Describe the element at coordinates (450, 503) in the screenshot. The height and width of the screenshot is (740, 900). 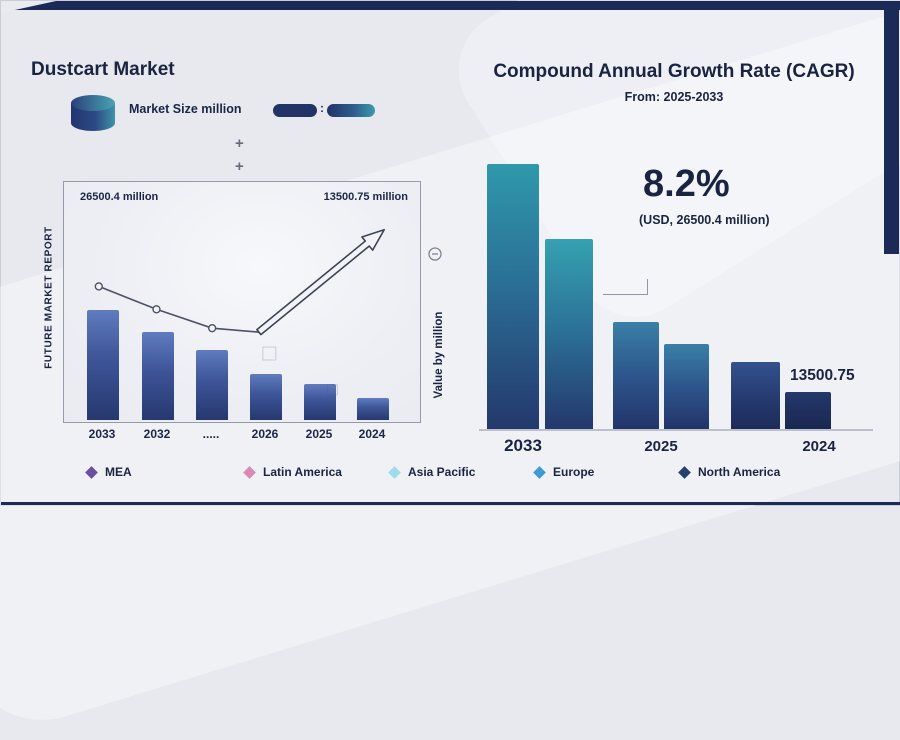
I see `bottom-navy-strip` at that location.